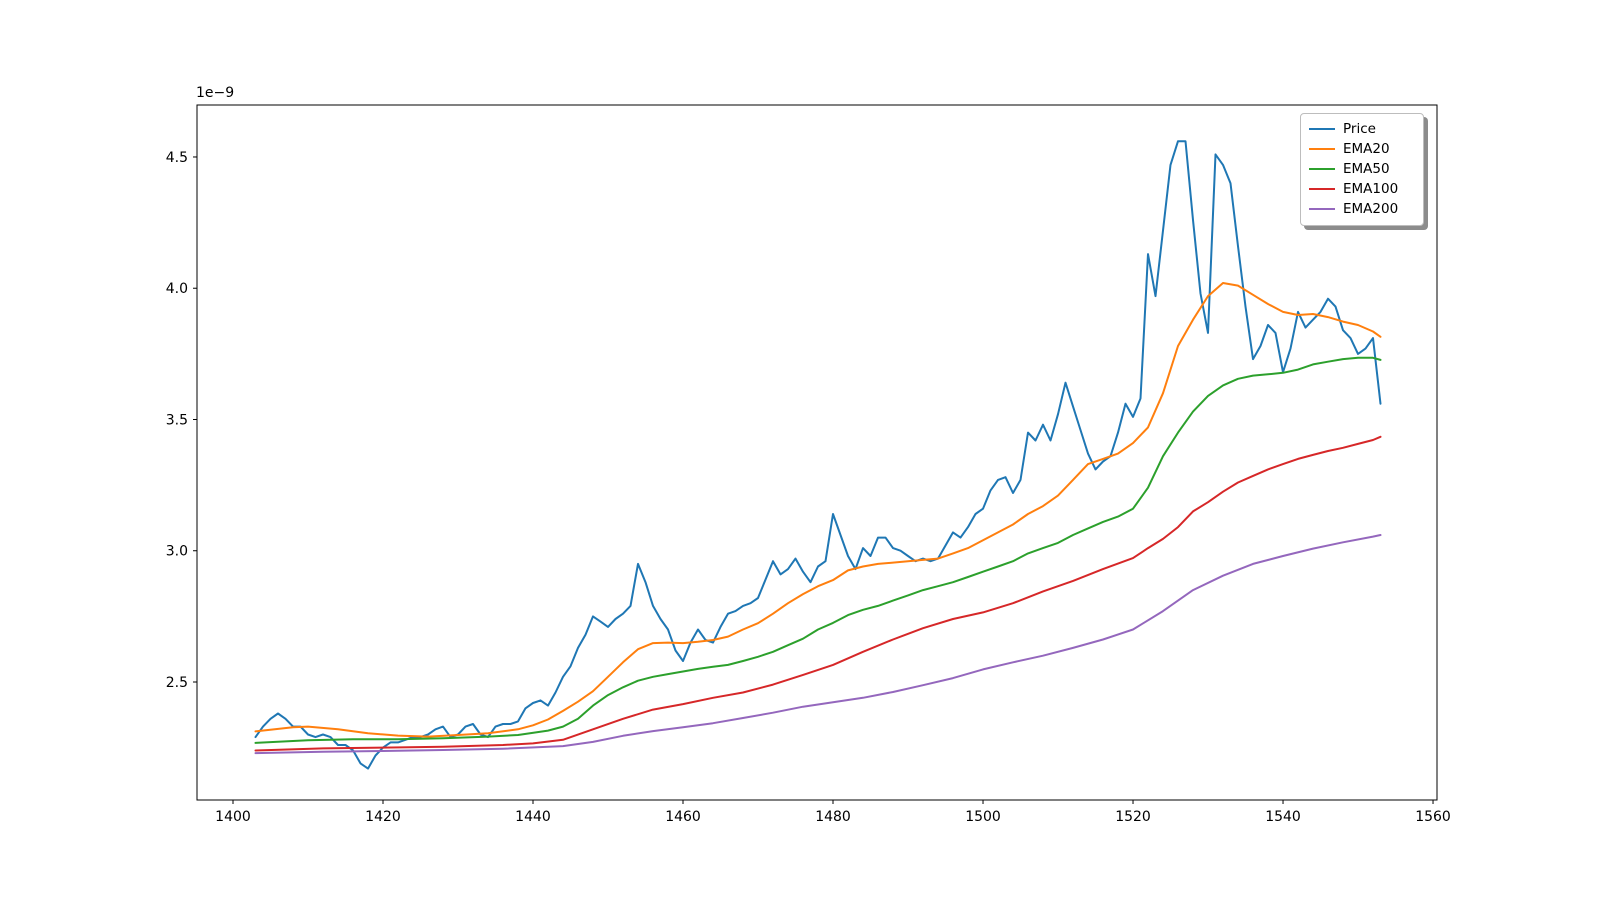  I want to click on legend-item-ema50: EMA50, so click(1362, 169).